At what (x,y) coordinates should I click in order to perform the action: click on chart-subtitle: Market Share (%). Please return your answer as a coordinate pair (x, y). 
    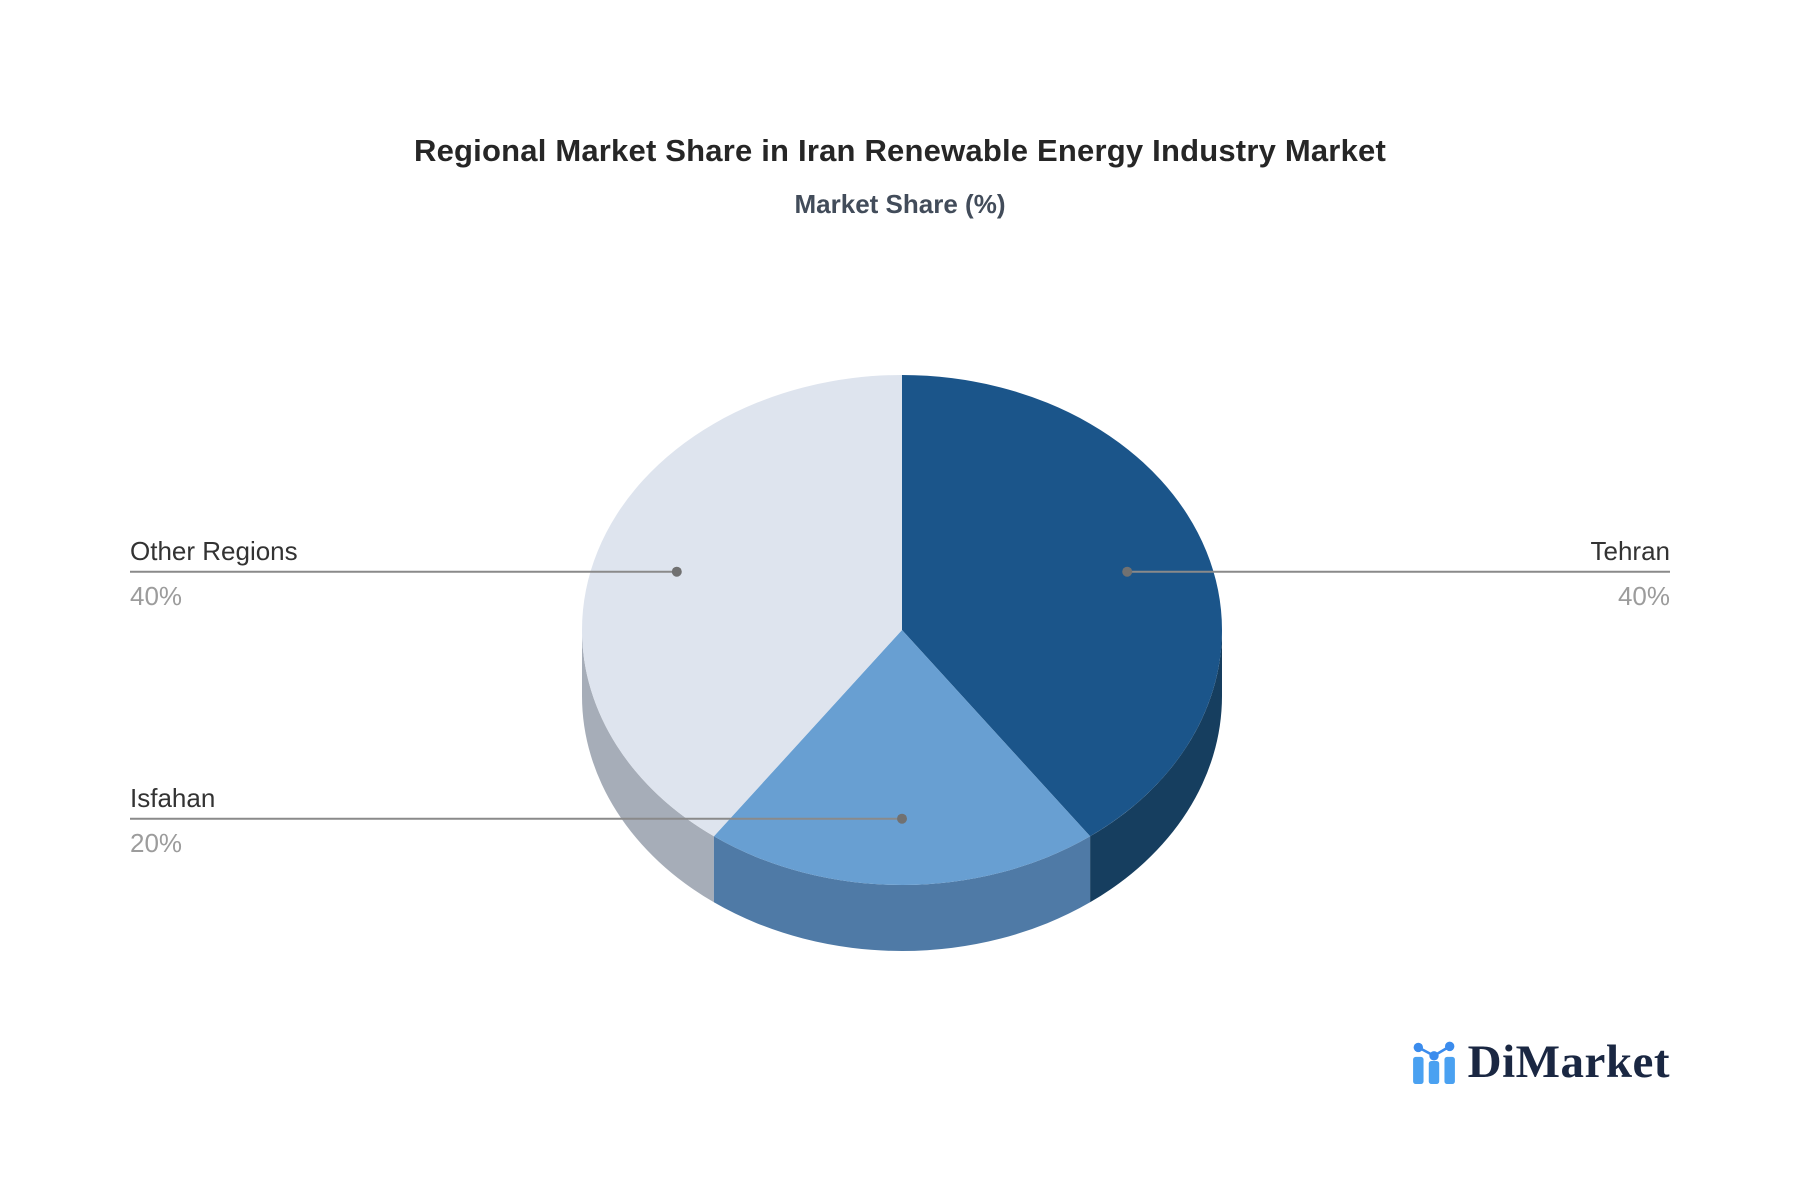
    Looking at the image, I should click on (900, 204).